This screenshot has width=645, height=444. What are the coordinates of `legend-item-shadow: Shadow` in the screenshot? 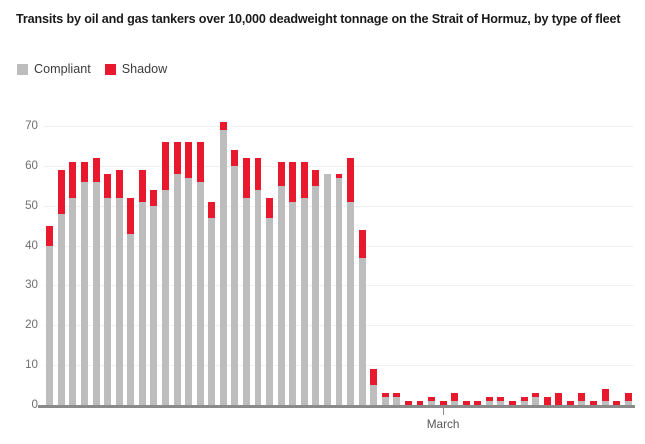 It's located at (136, 69).